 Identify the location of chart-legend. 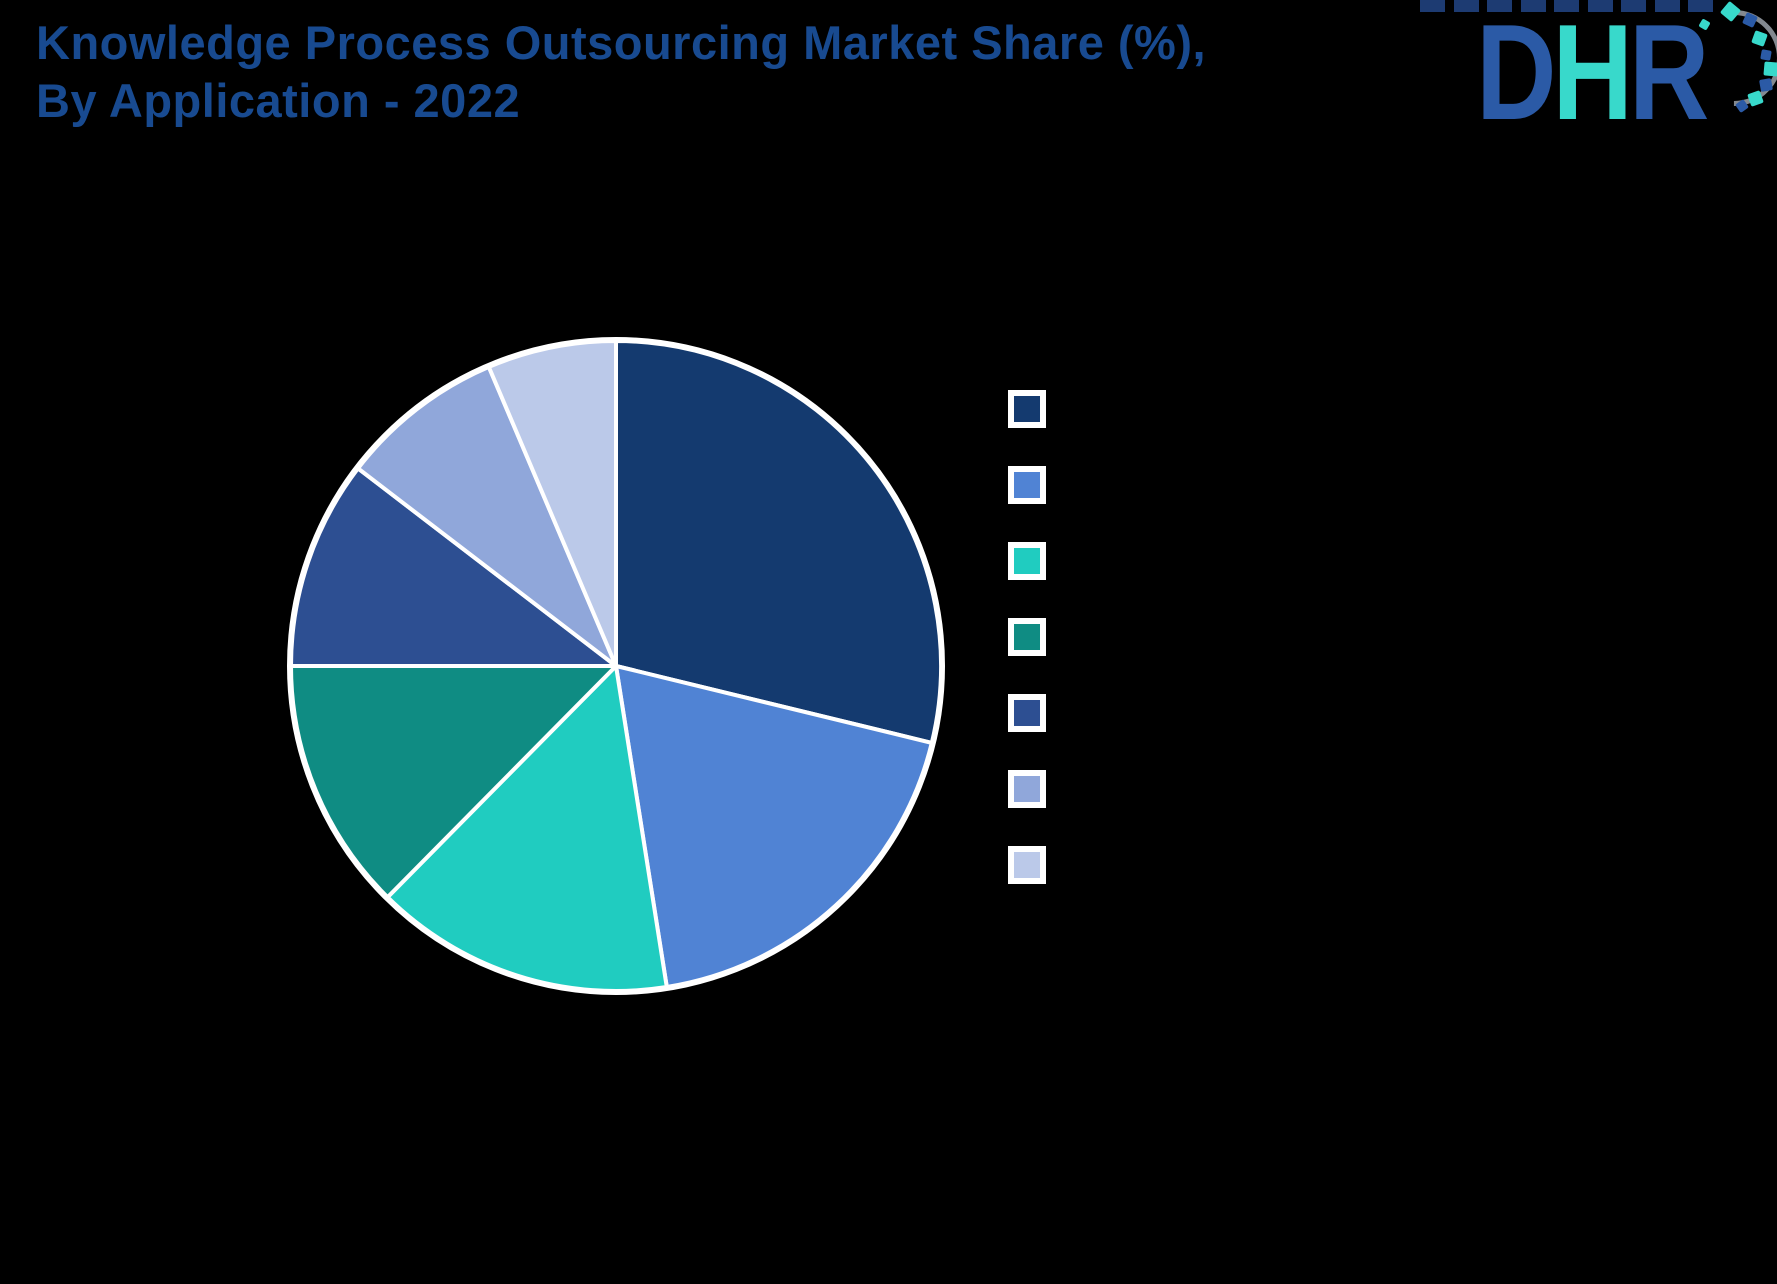
(1027, 637).